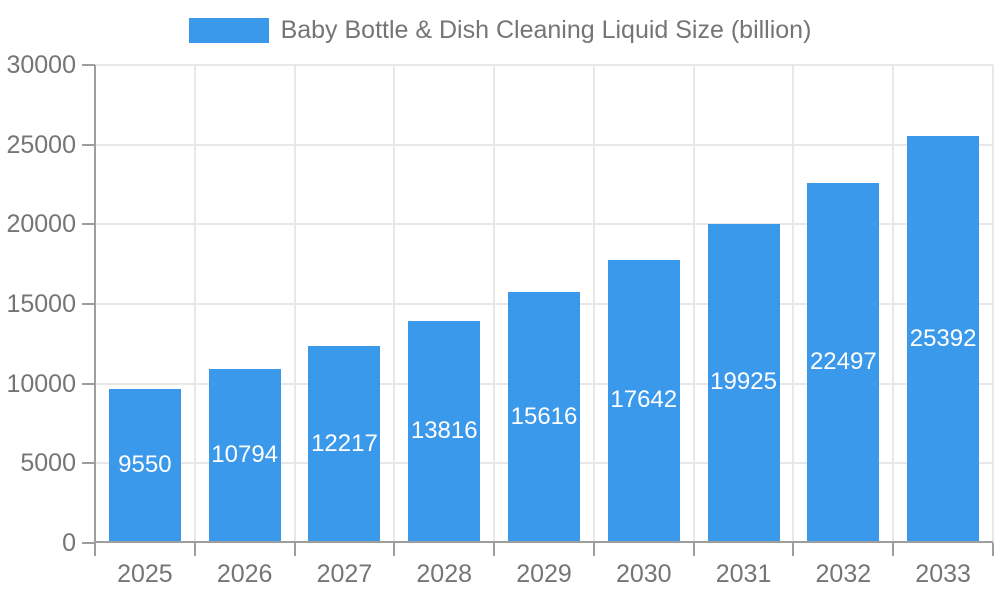  I want to click on y-tick-label: 20000, so click(41, 224).